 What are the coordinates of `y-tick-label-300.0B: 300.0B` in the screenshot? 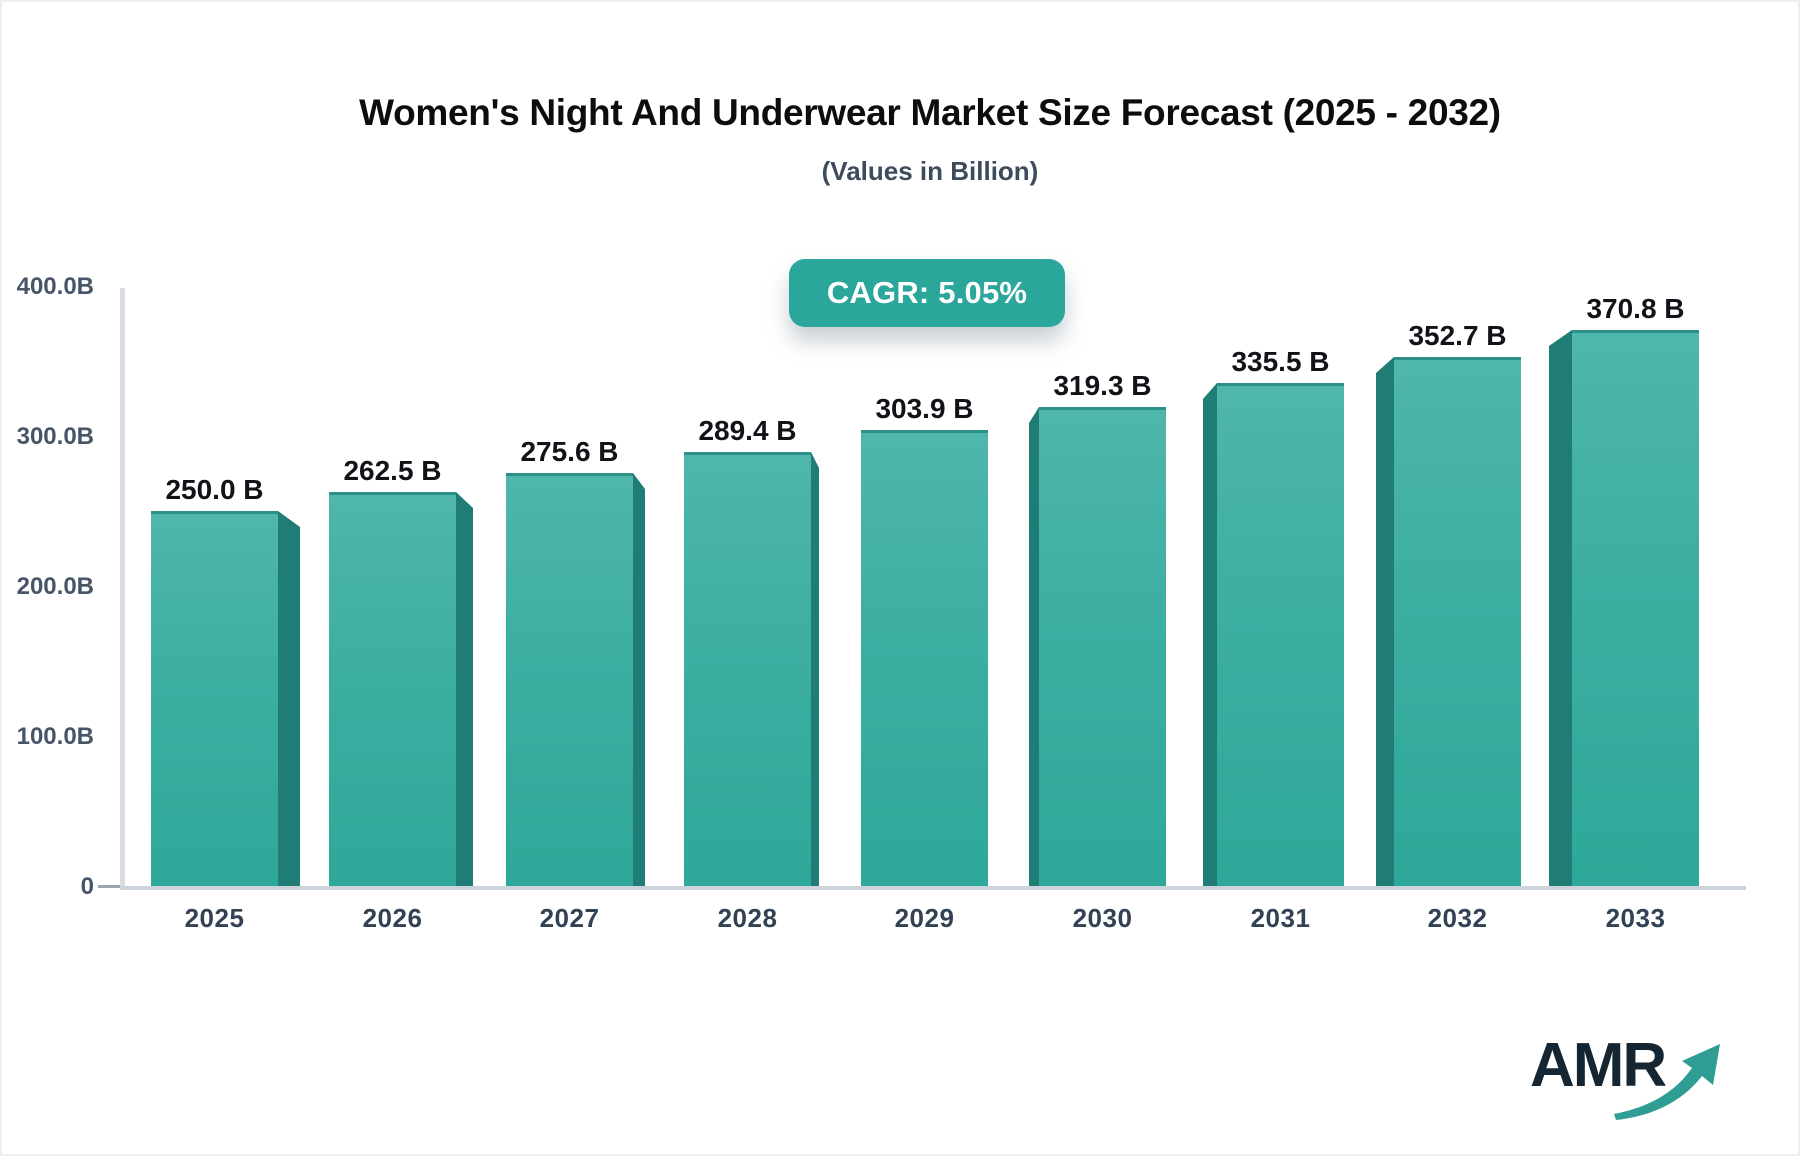 It's located at (55, 436).